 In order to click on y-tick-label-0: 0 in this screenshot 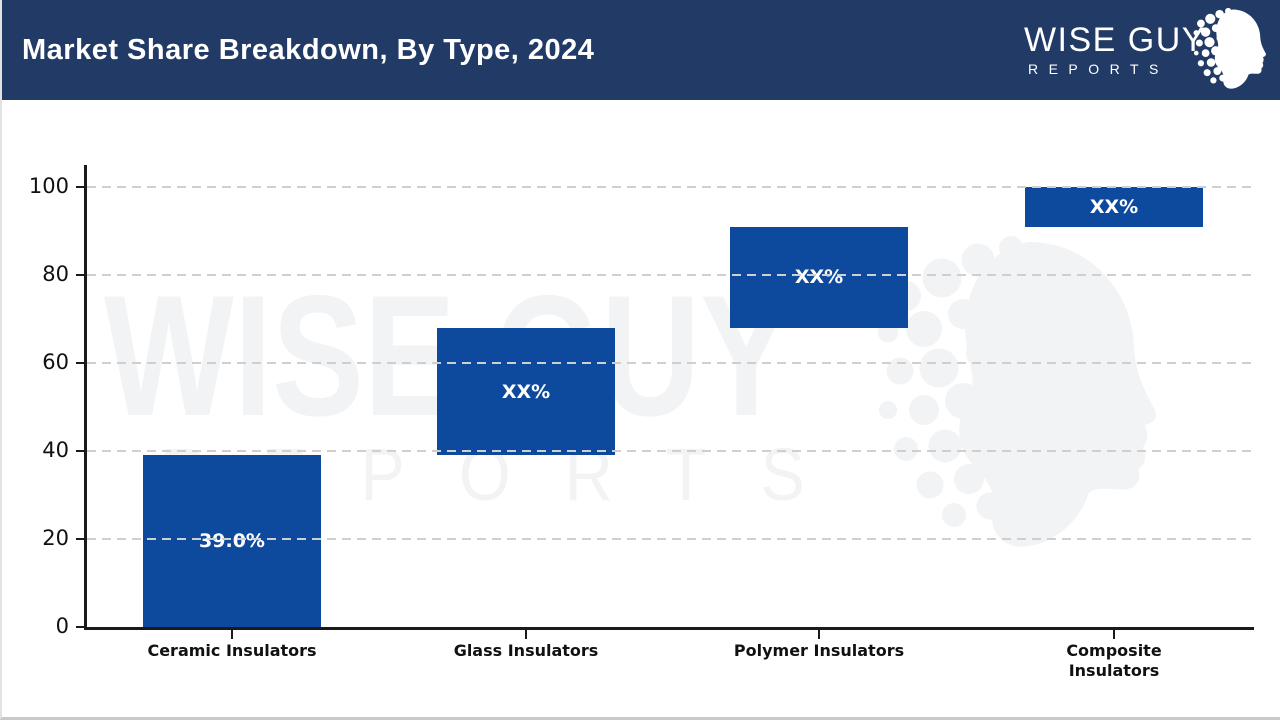, I will do `click(62, 626)`.